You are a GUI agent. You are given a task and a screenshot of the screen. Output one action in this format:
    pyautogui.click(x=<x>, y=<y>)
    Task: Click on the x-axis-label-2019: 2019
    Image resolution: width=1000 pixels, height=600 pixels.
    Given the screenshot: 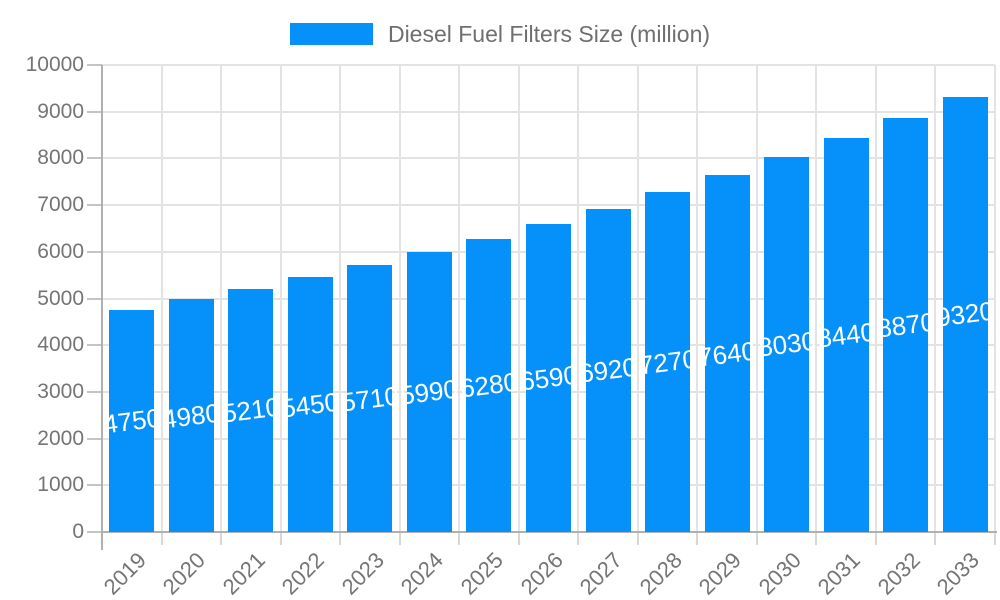 What is the action you would take?
    pyautogui.click(x=124, y=573)
    